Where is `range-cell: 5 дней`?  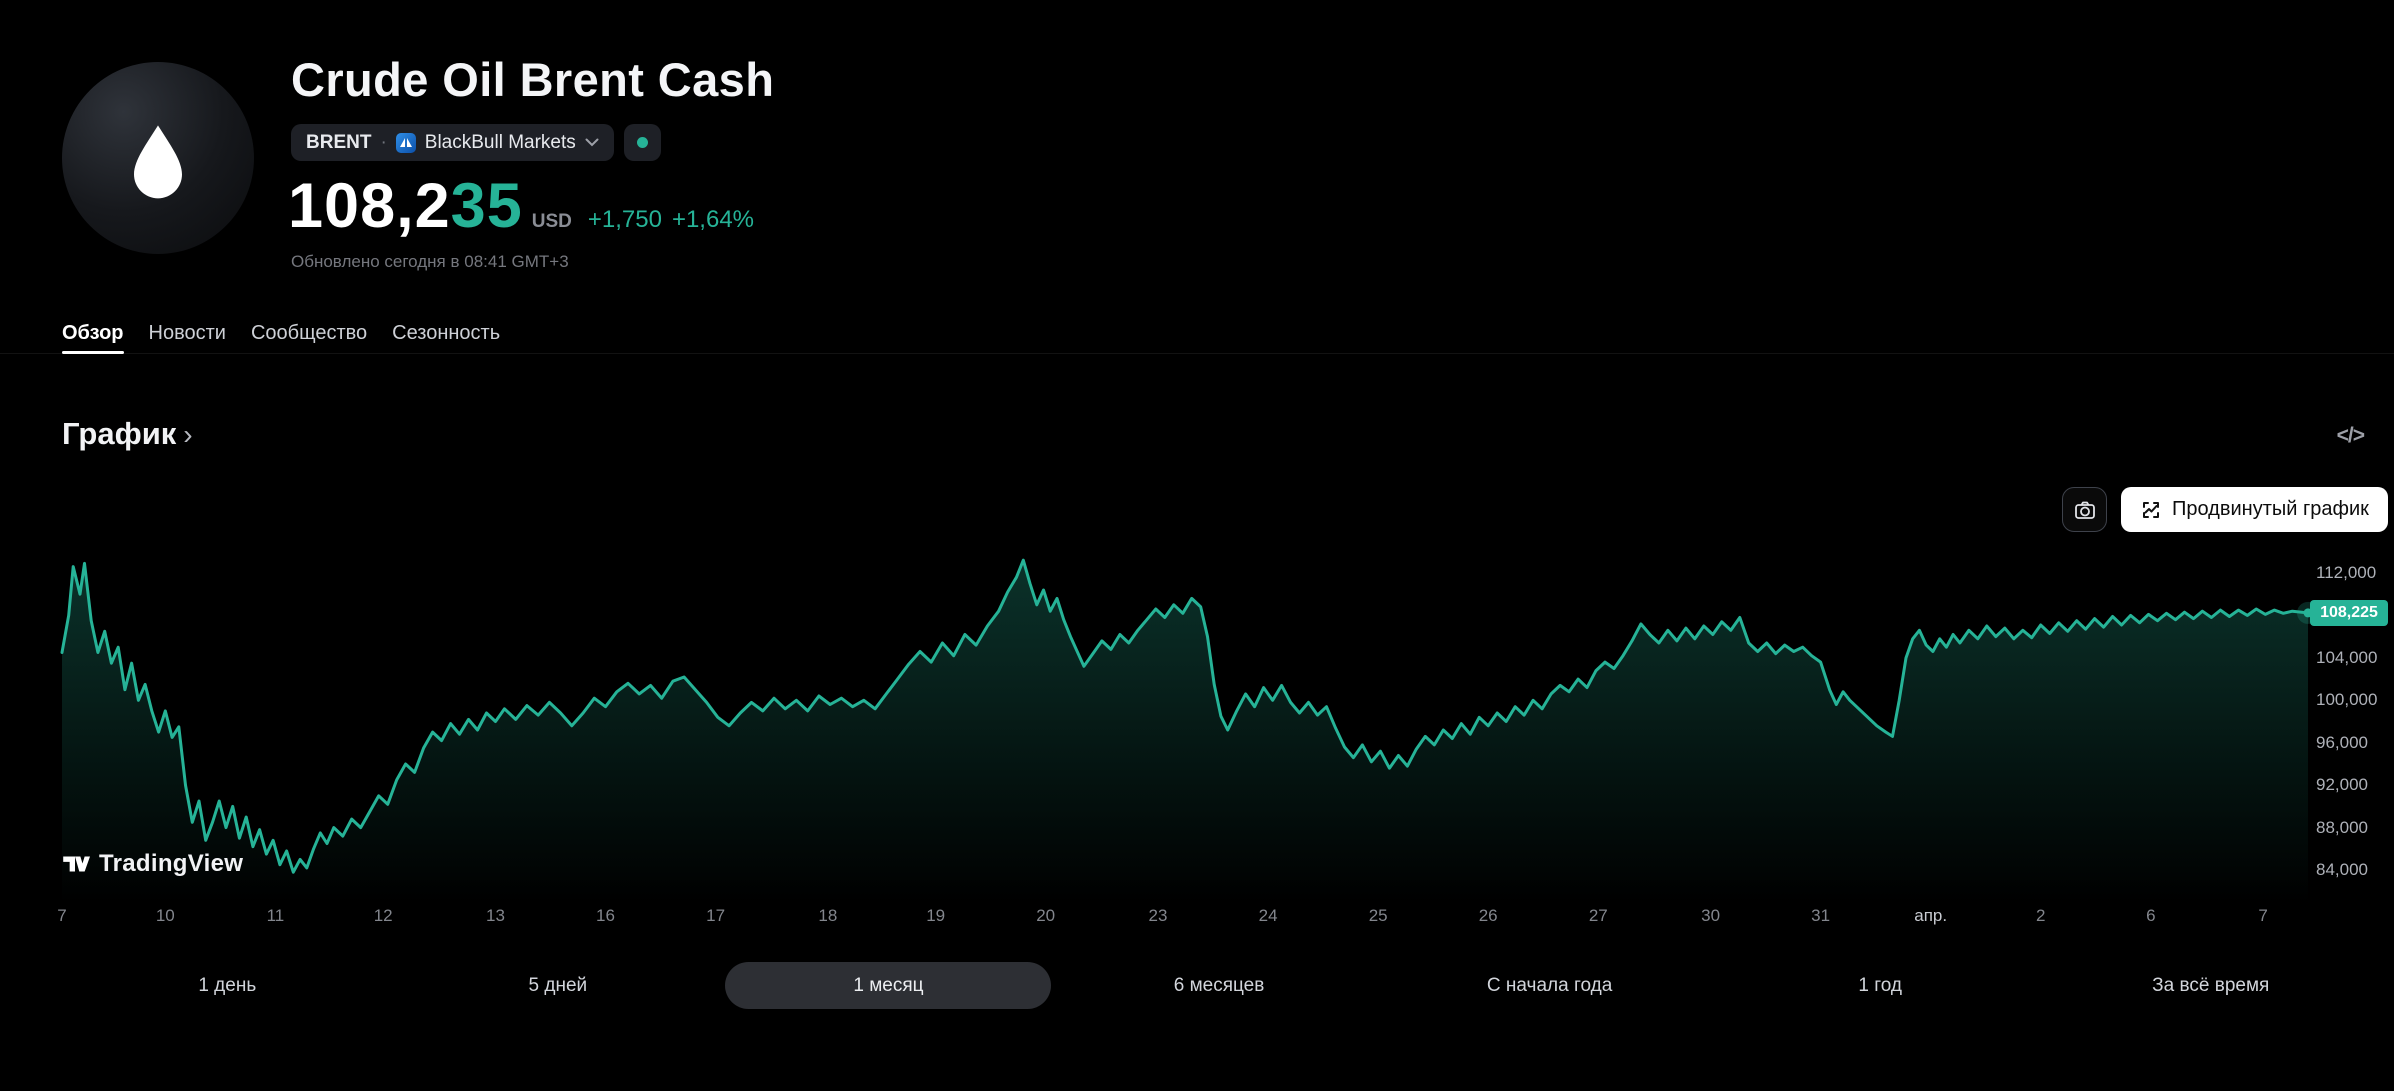 range-cell: 5 дней is located at coordinates (558, 985).